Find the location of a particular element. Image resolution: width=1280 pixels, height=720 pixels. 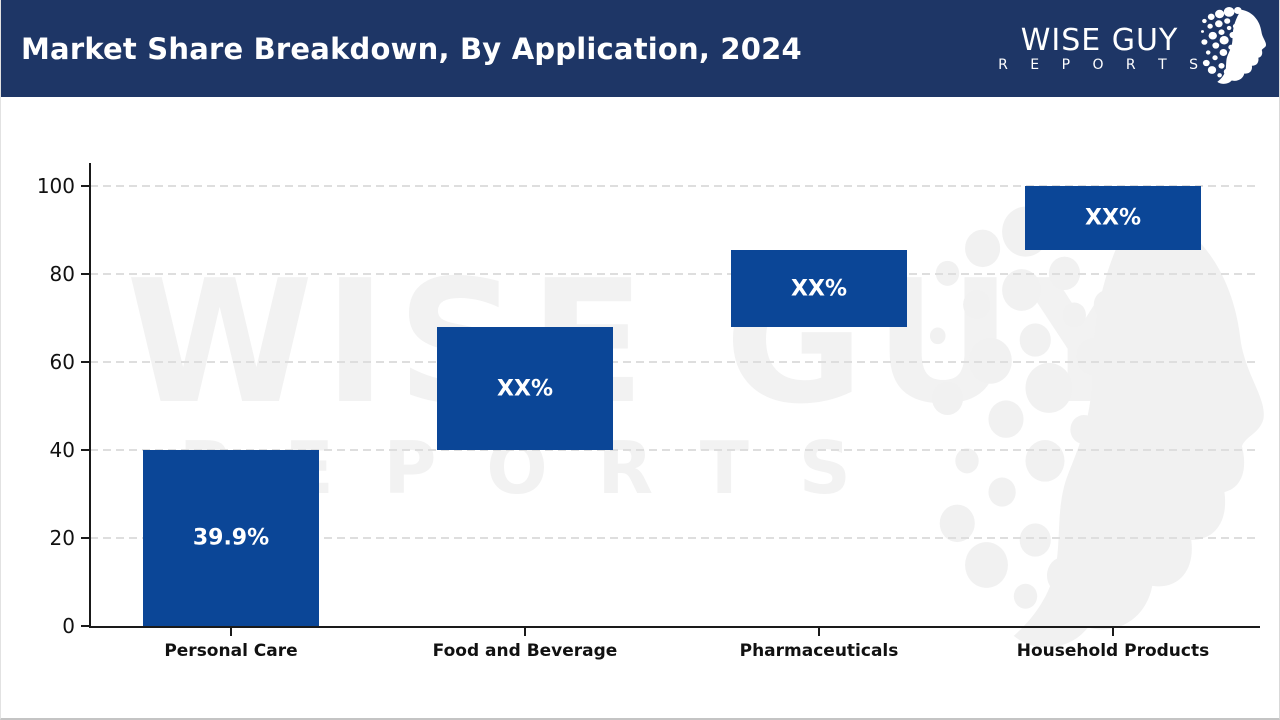

y-tick-label-100: 100 is located at coordinates (55, 186).